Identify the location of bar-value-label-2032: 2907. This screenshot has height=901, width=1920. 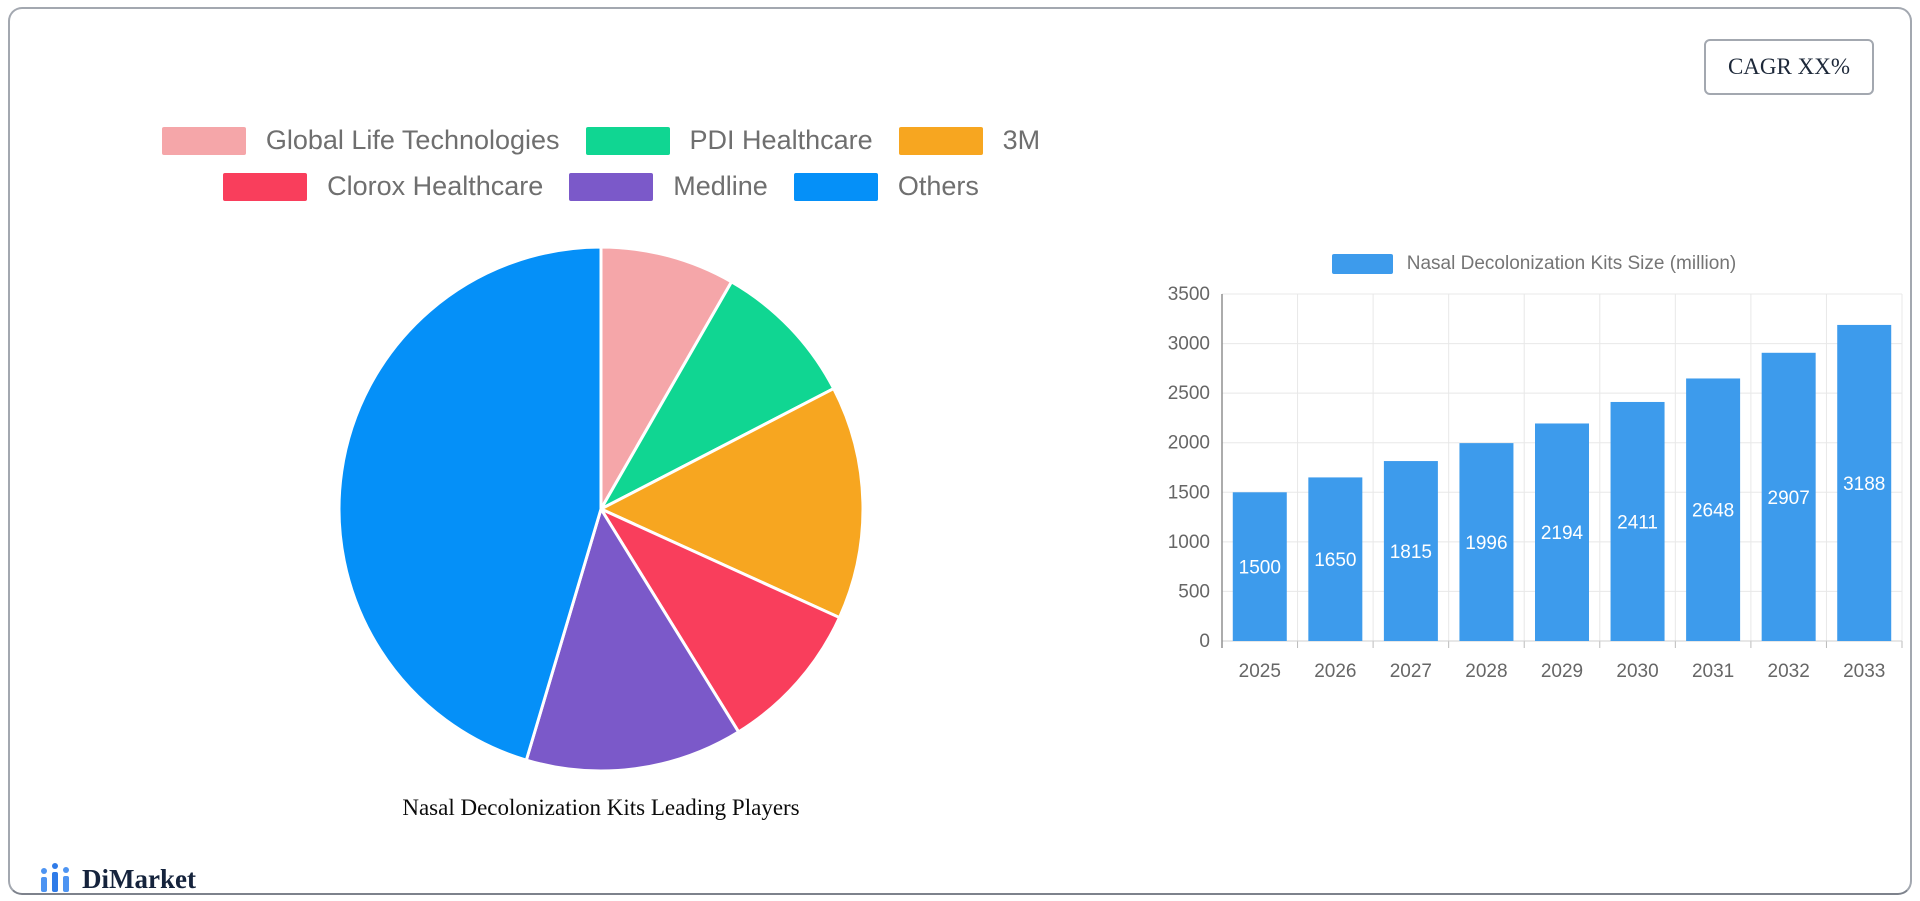
(1789, 498).